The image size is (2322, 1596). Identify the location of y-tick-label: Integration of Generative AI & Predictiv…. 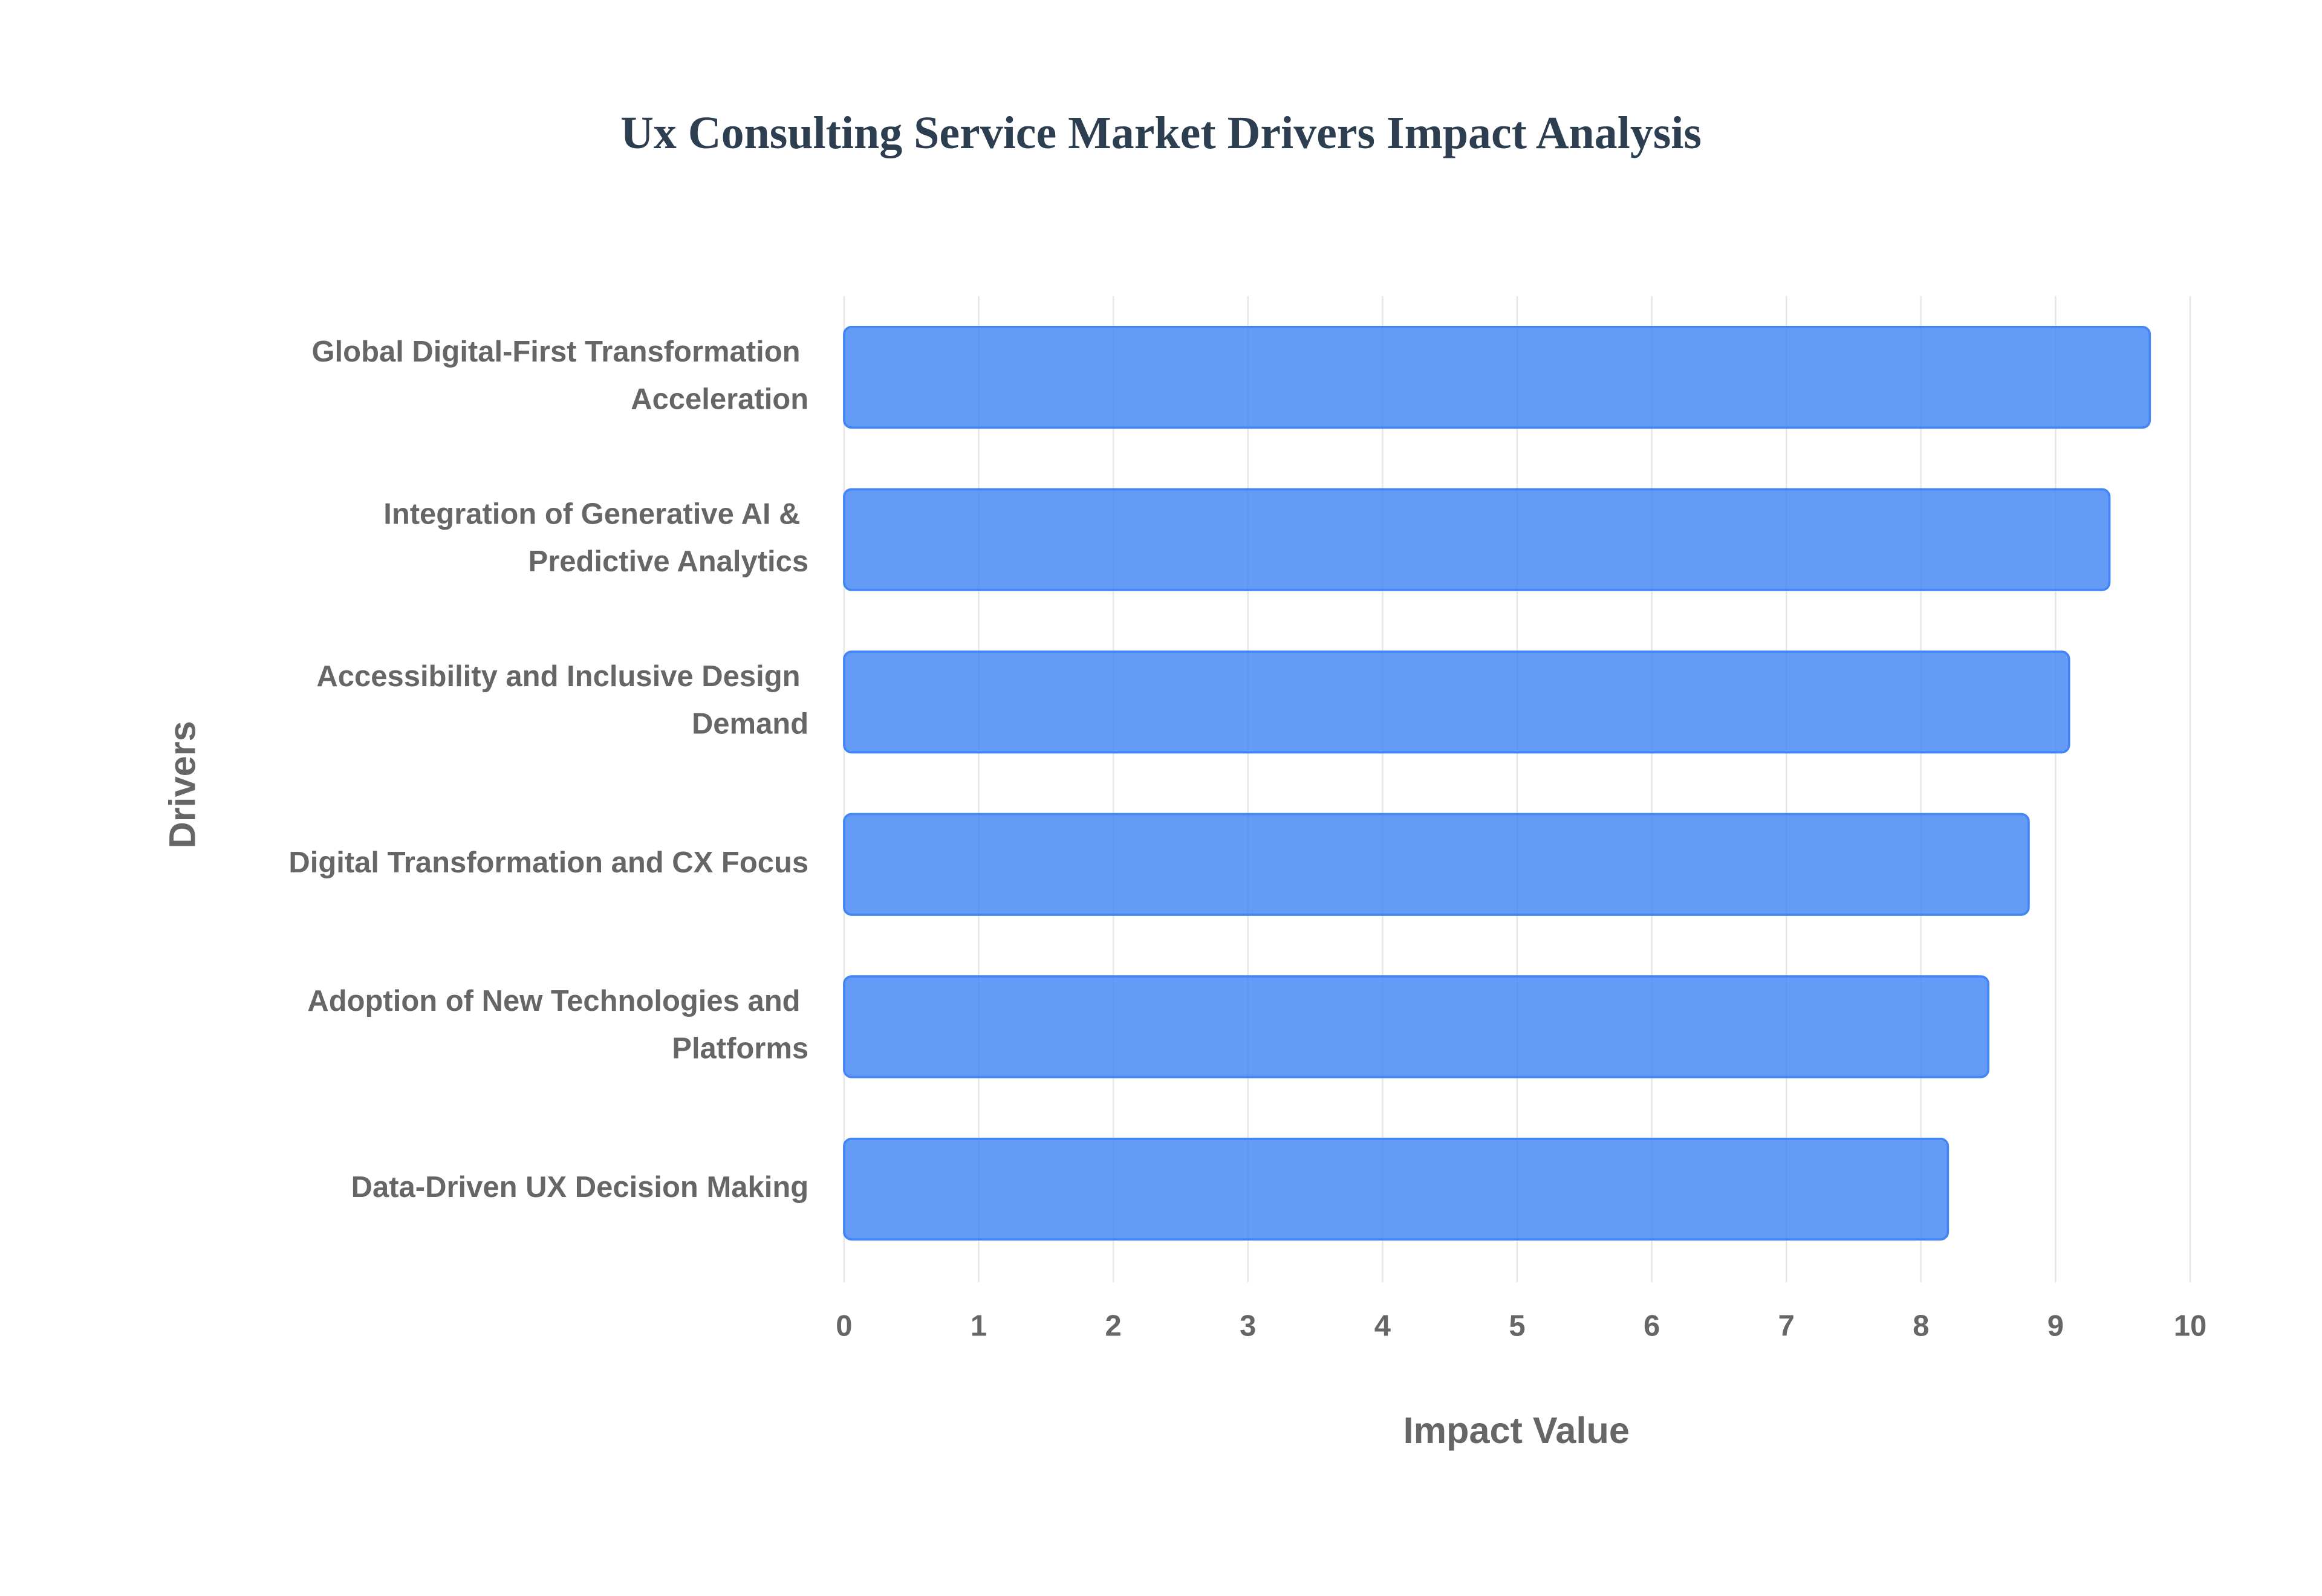
(595, 537).